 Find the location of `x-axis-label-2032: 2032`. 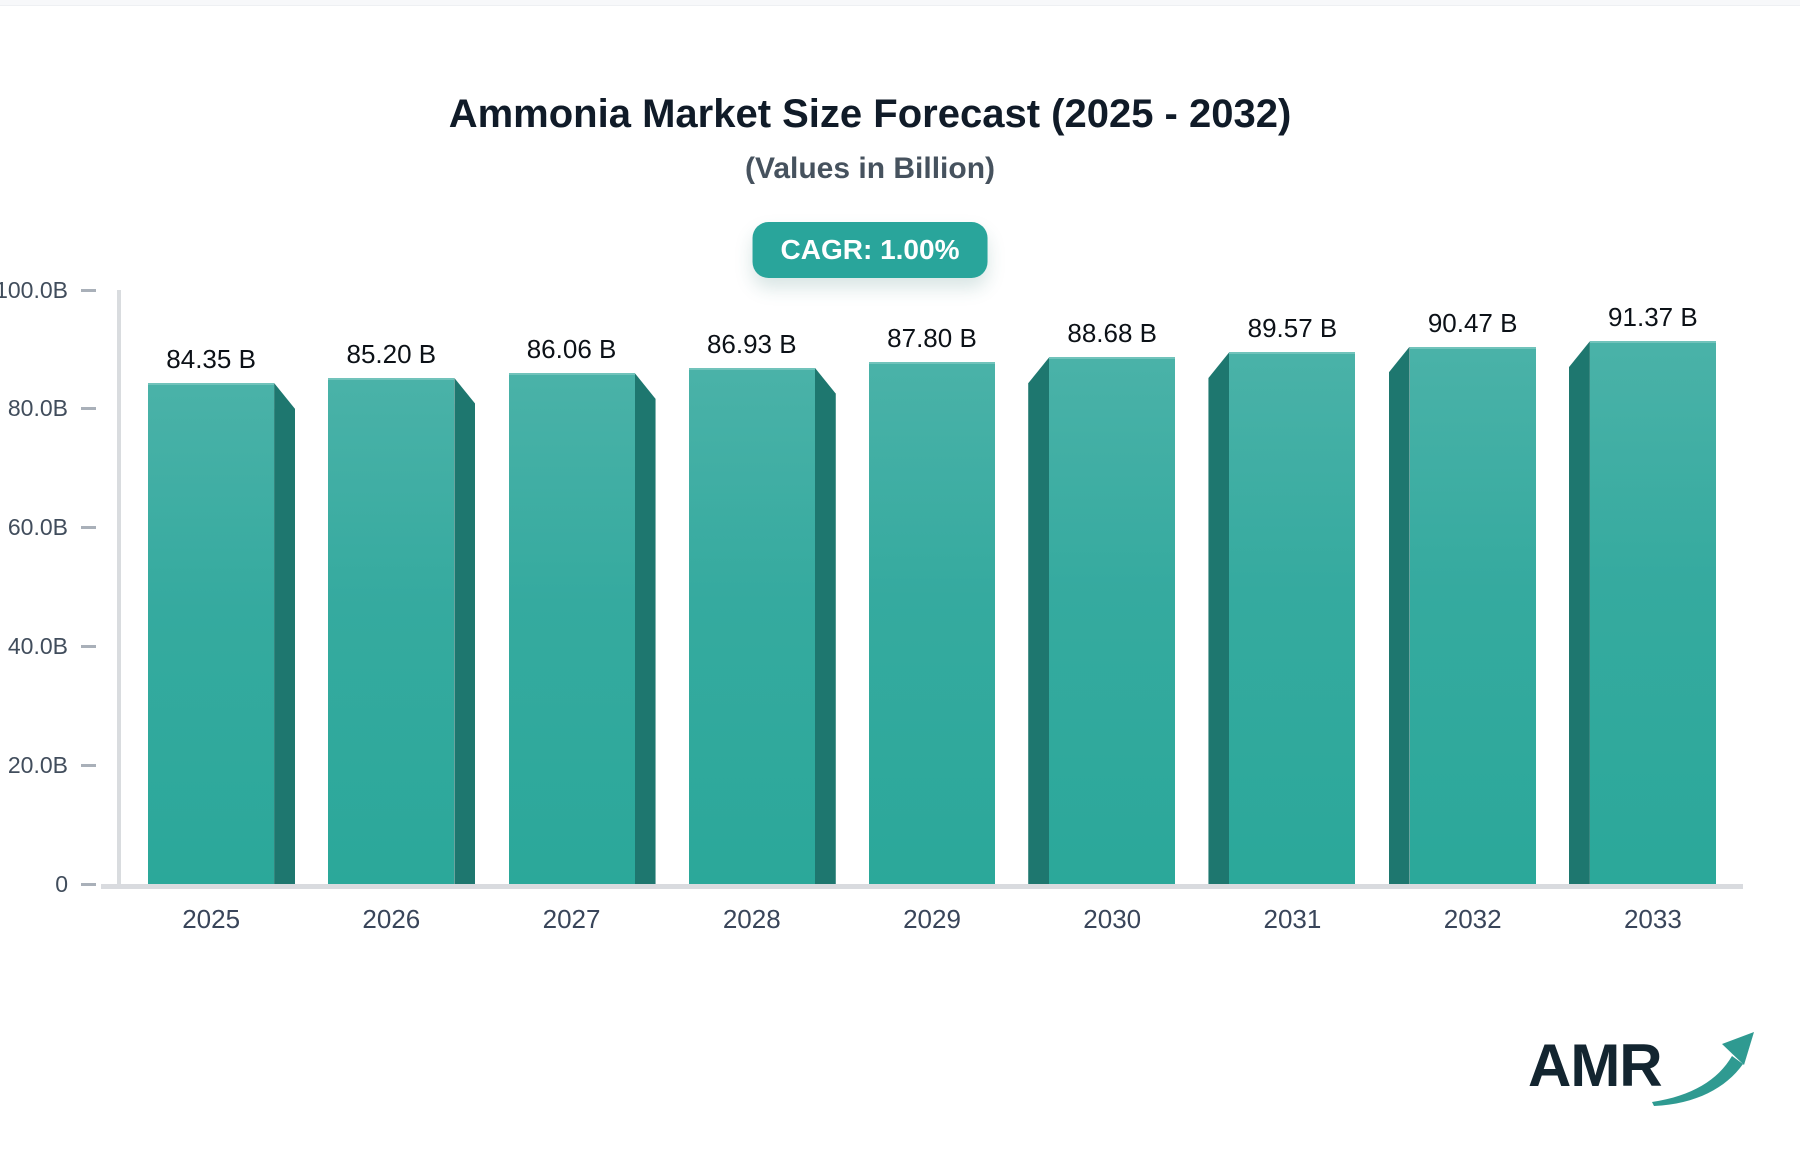

x-axis-label-2032: 2032 is located at coordinates (1472, 919).